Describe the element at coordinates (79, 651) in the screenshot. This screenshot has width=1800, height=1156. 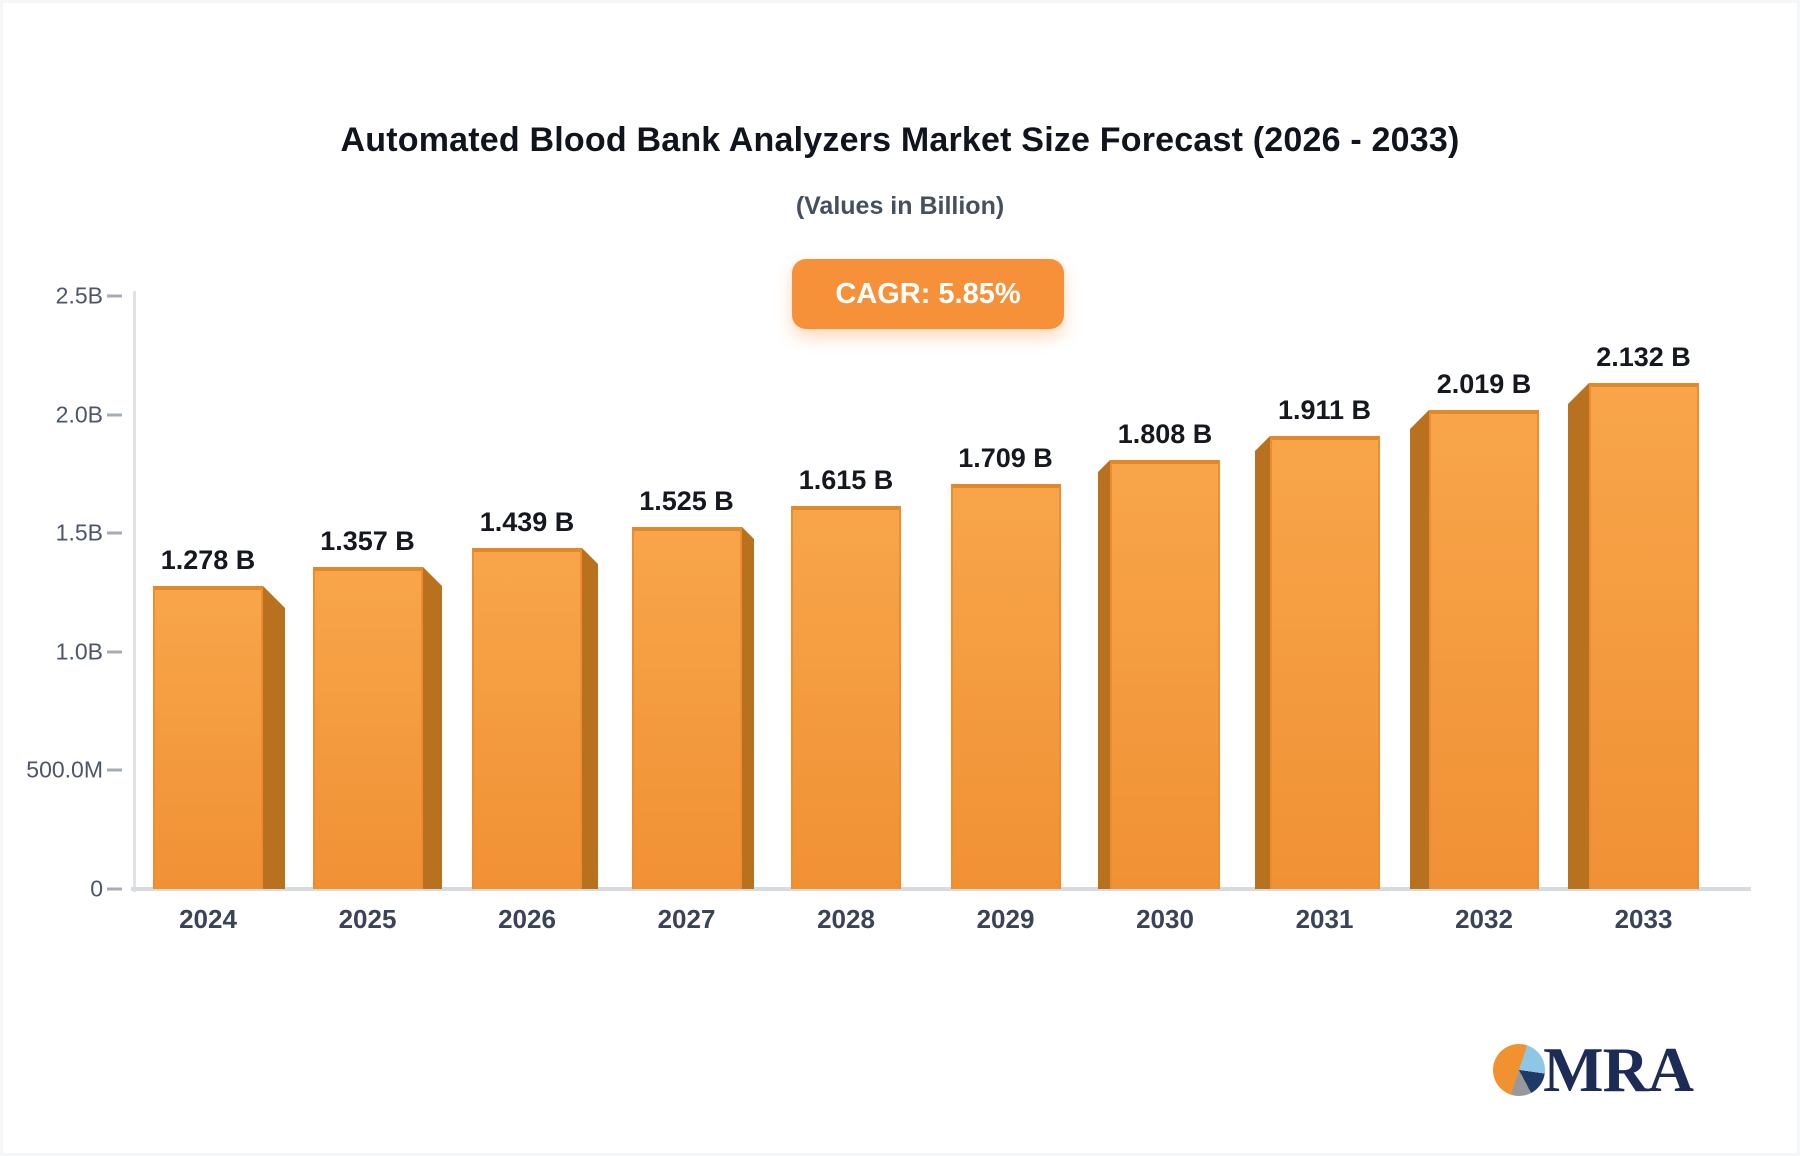
I see `y-tick-label: 1.0B` at that location.